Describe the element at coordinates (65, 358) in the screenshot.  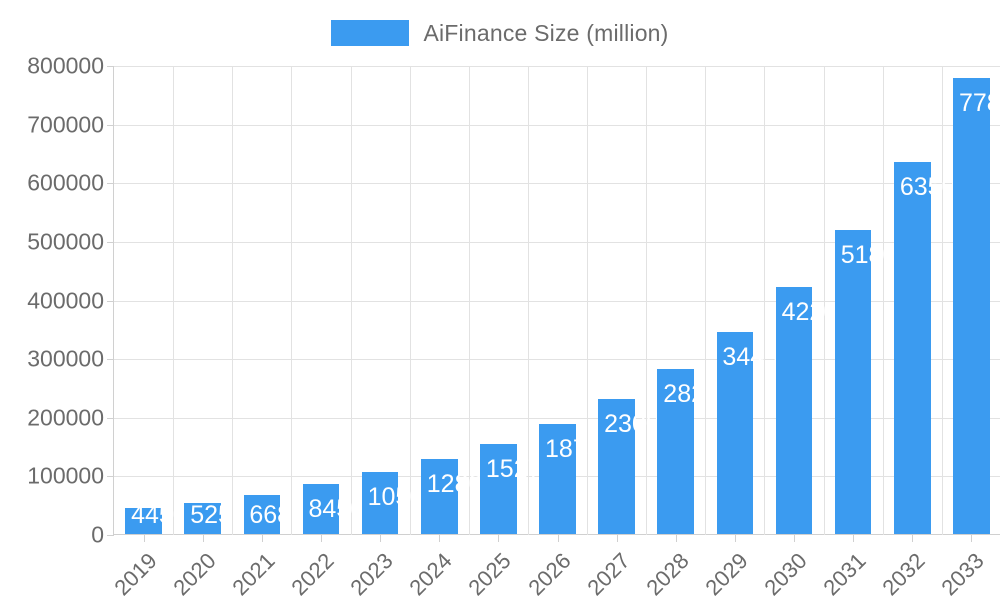
I see `y-axis-tick-label: 300000` at that location.